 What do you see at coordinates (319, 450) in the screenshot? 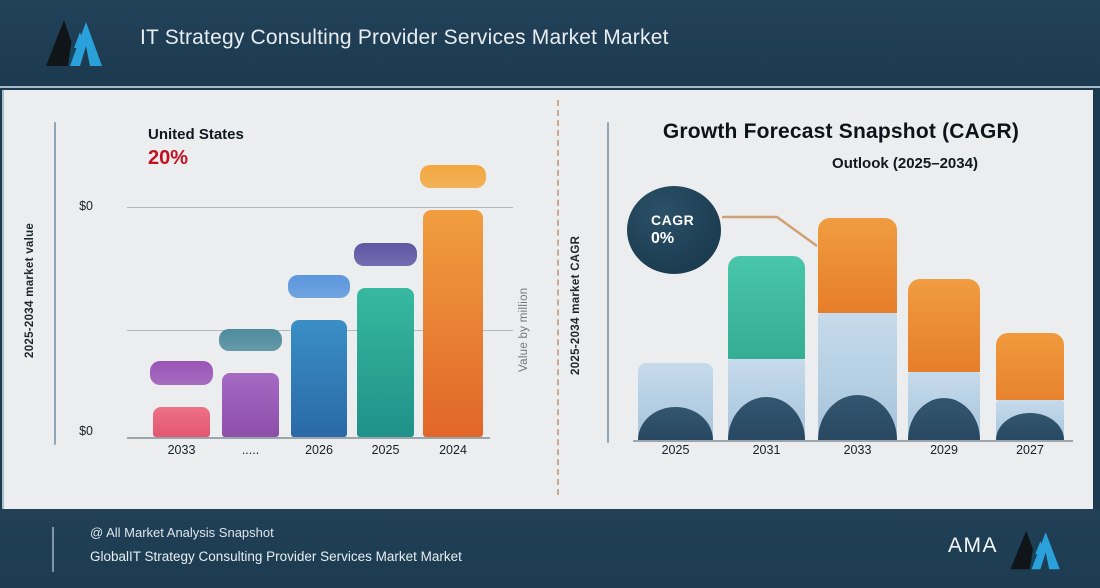
I see `left-x-tick-2026: 2026` at bounding box center [319, 450].